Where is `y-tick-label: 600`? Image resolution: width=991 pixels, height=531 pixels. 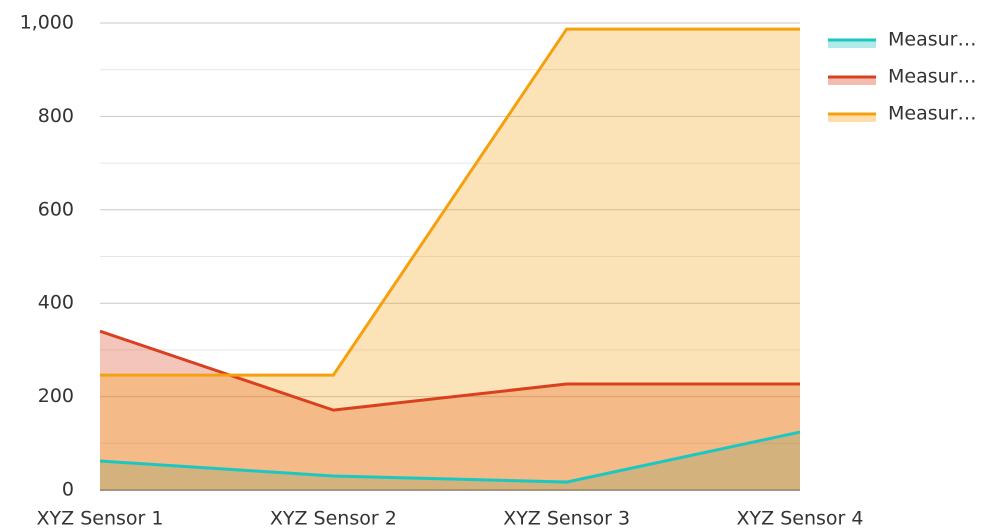
y-tick-label: 600 is located at coordinates (56, 209).